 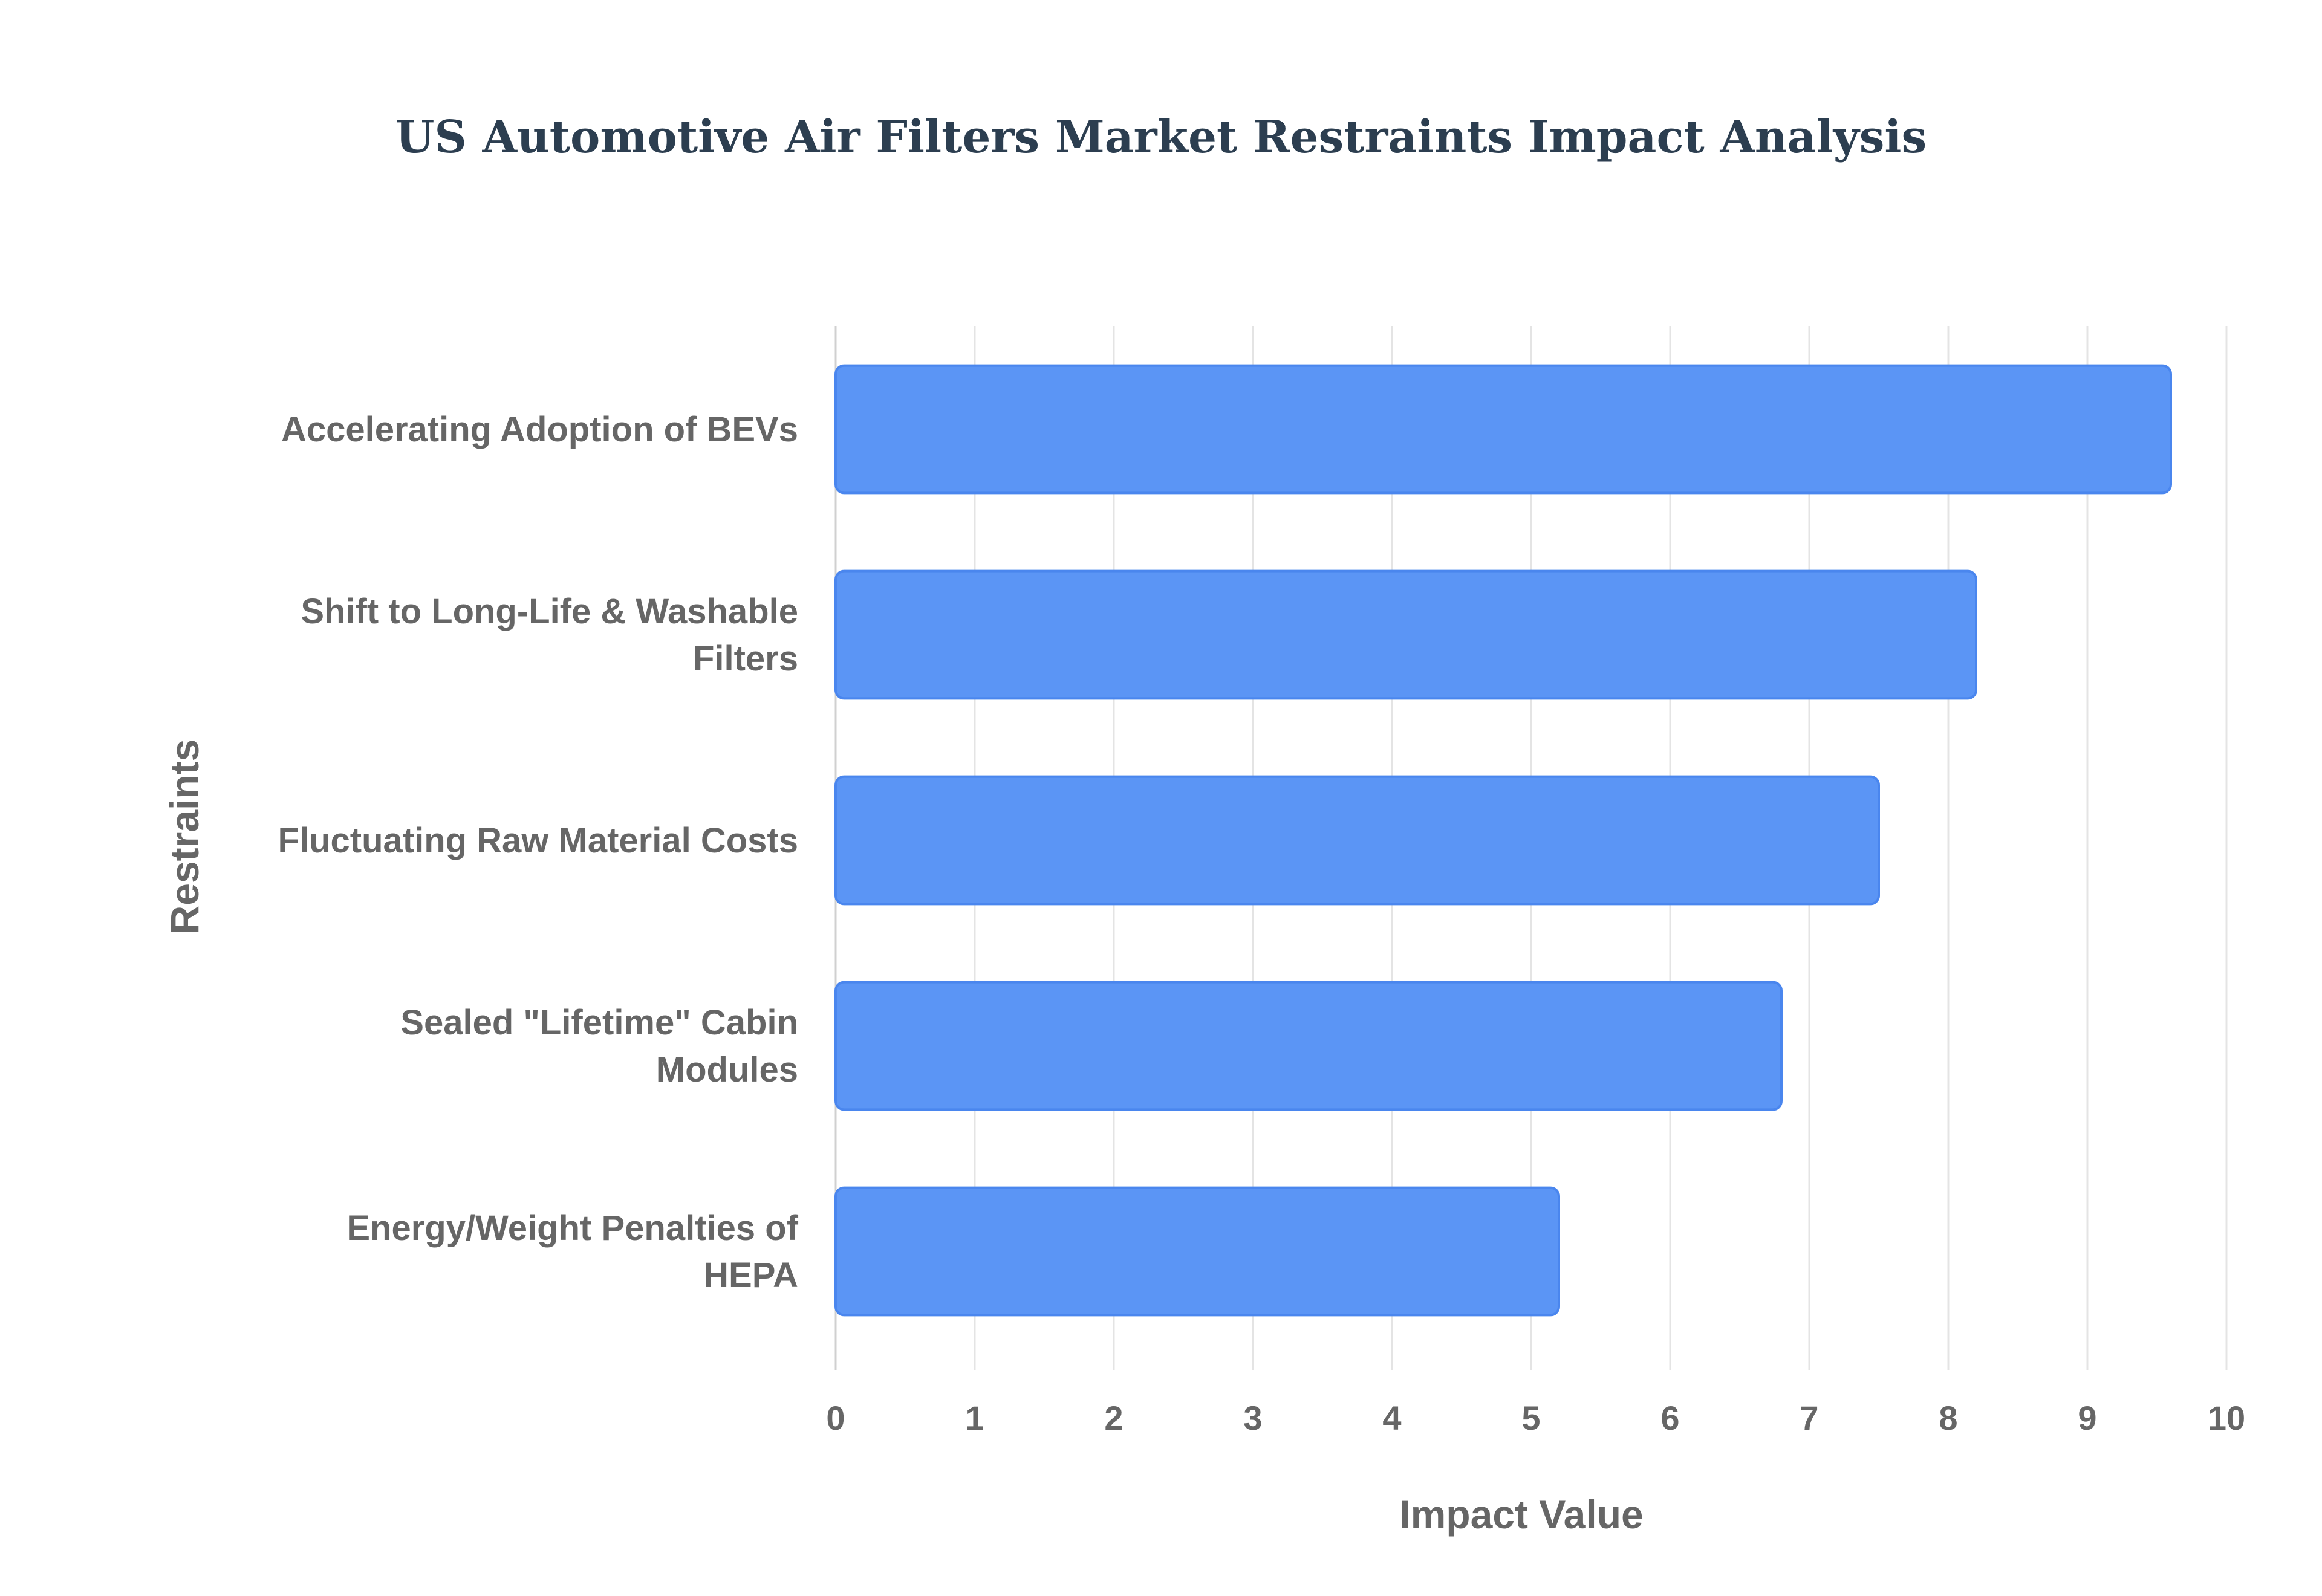 What do you see at coordinates (1113, 1418) in the screenshot?
I see `x-tick-label: 2` at bounding box center [1113, 1418].